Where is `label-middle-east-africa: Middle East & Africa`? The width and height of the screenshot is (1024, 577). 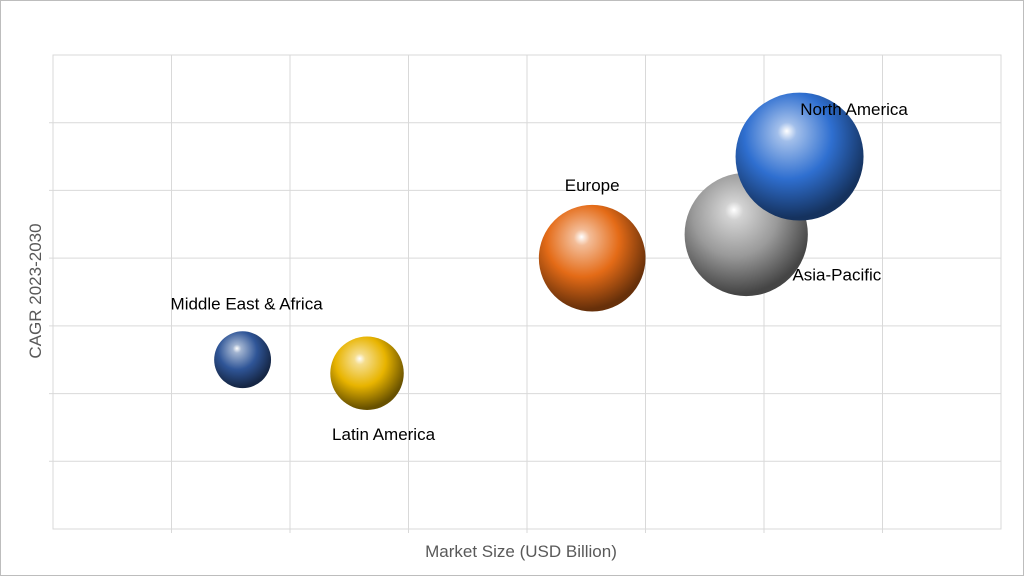 label-middle-east-africa: Middle East & Africa is located at coordinates (247, 303).